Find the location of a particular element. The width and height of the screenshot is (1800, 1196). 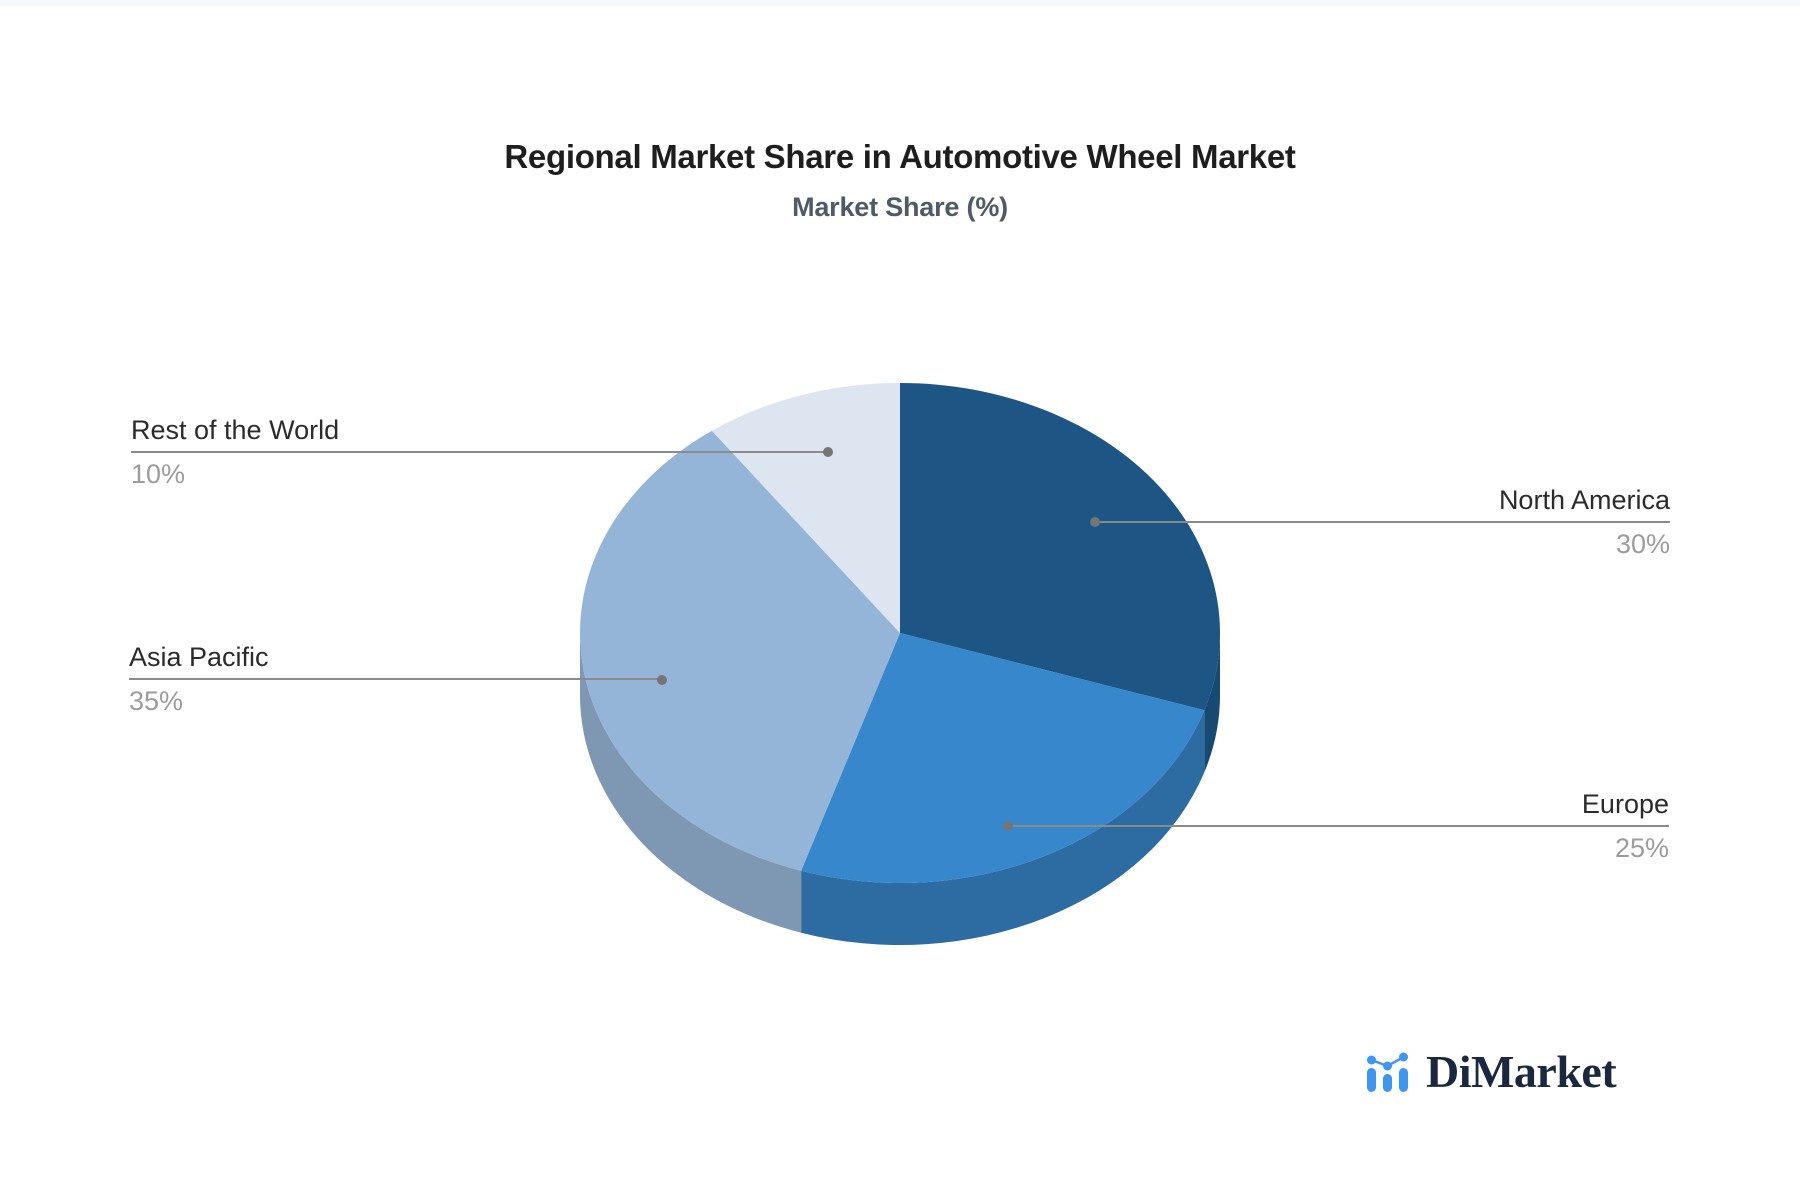

bar-chart-with-trend-dots-icon is located at coordinates (1387, 1072).